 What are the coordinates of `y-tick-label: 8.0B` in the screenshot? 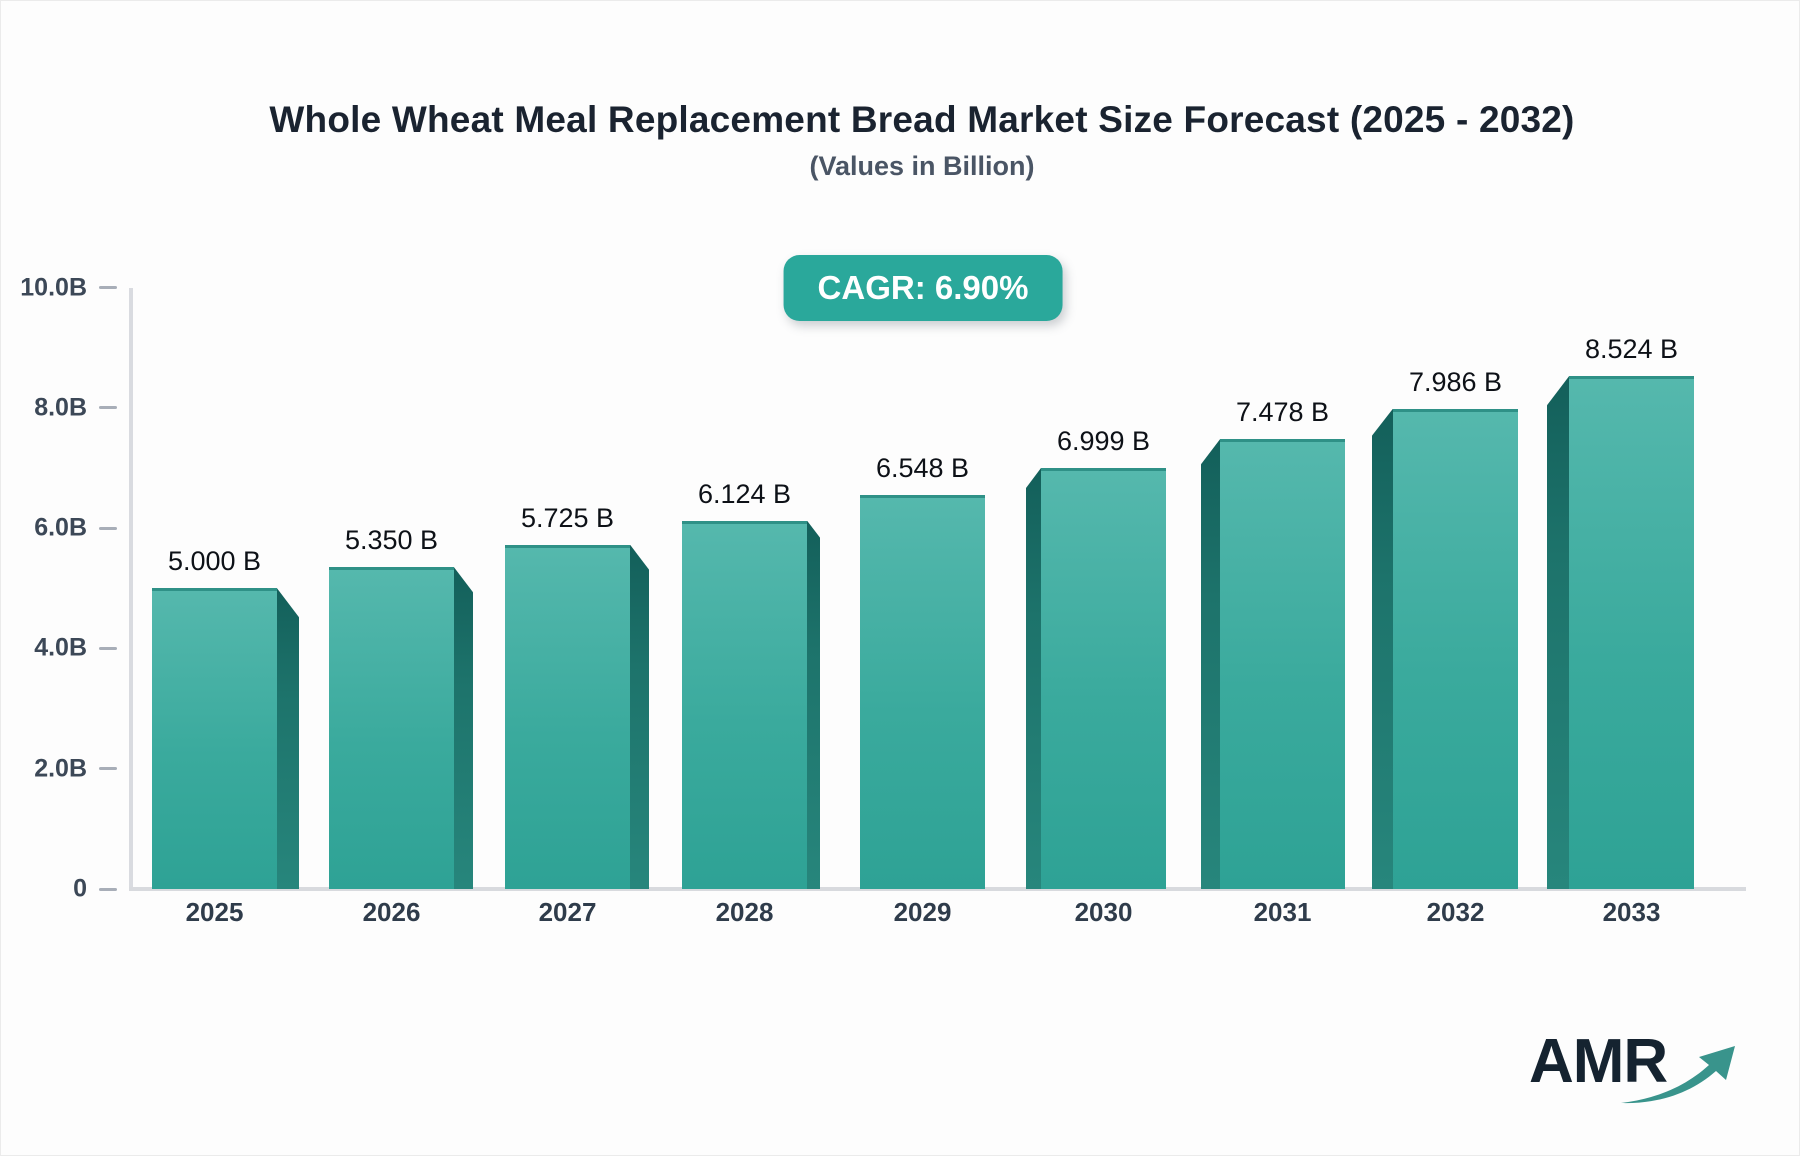 It's located at (60, 407).